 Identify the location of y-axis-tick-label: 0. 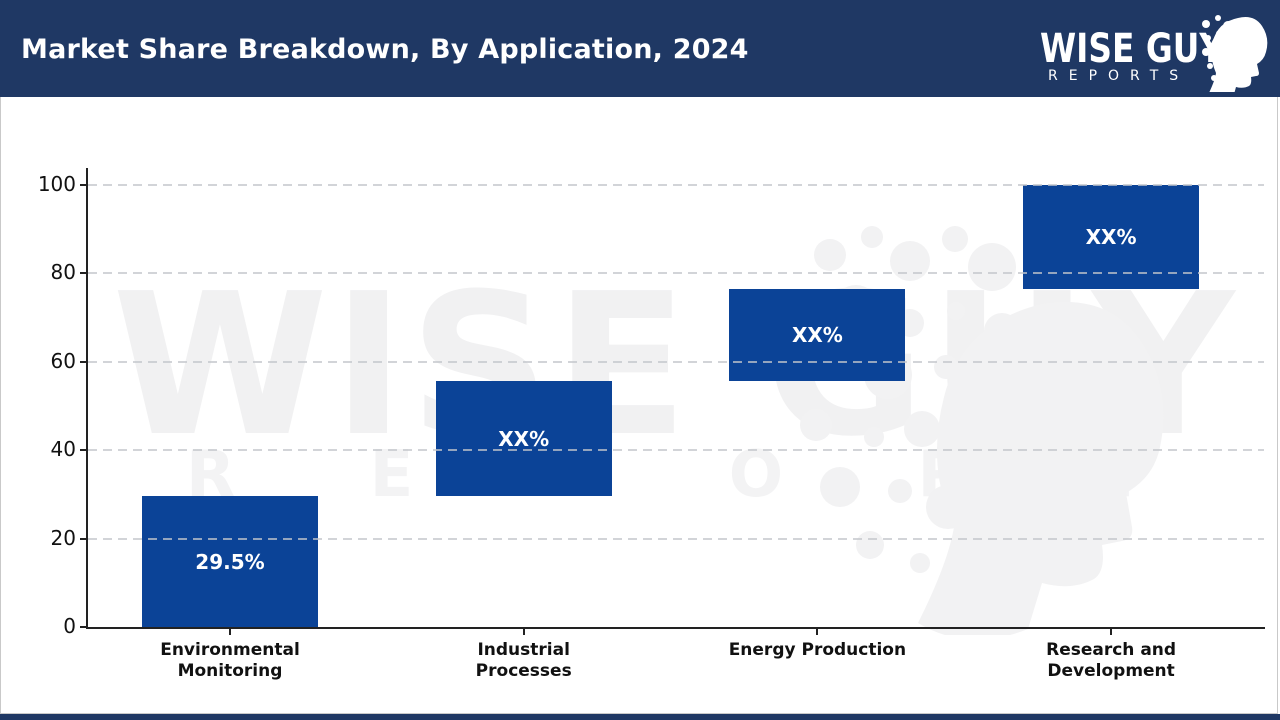
(69, 626).